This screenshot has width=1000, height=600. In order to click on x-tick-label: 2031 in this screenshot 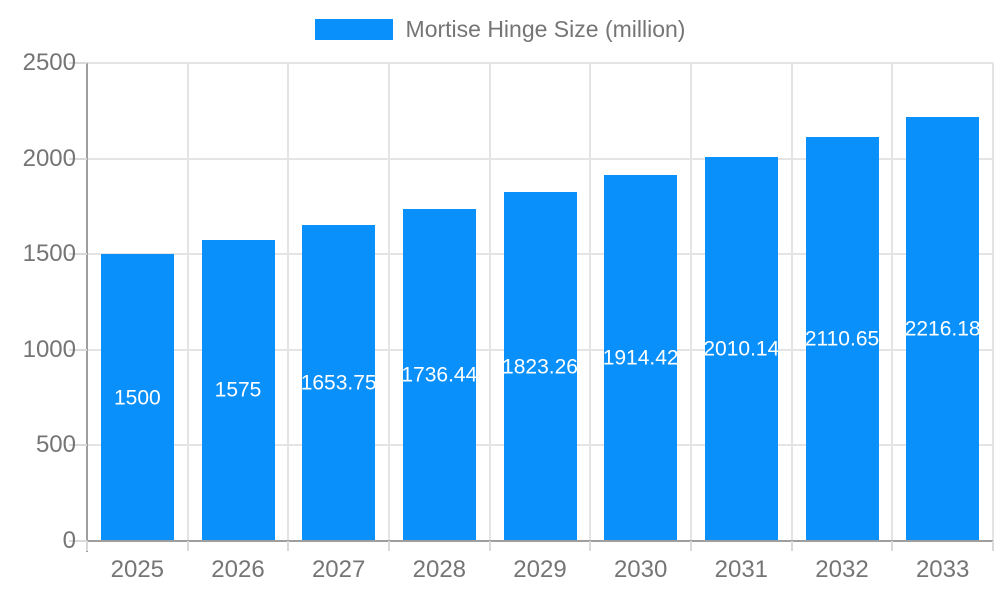, I will do `click(741, 569)`.